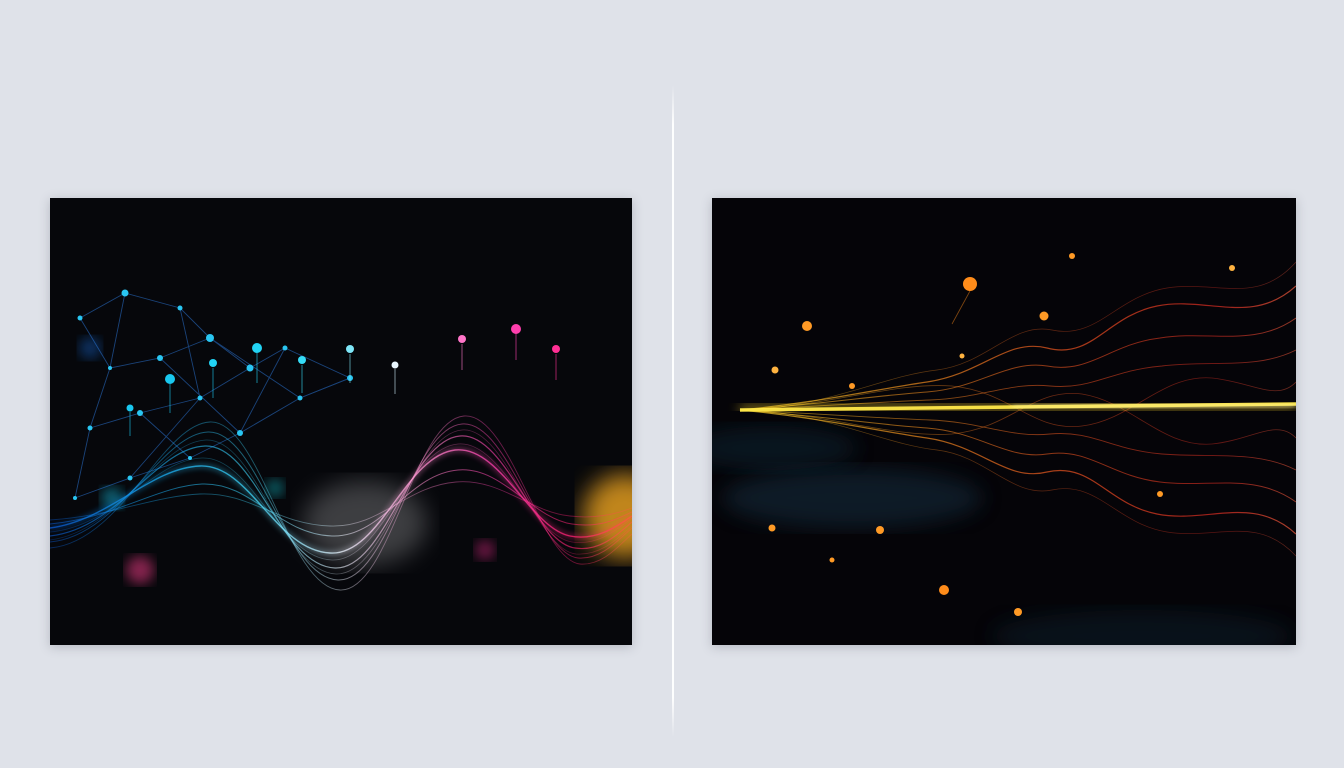 The height and width of the screenshot is (768, 1344). What do you see at coordinates (673, 411) in the screenshot?
I see `column-divider-line` at bounding box center [673, 411].